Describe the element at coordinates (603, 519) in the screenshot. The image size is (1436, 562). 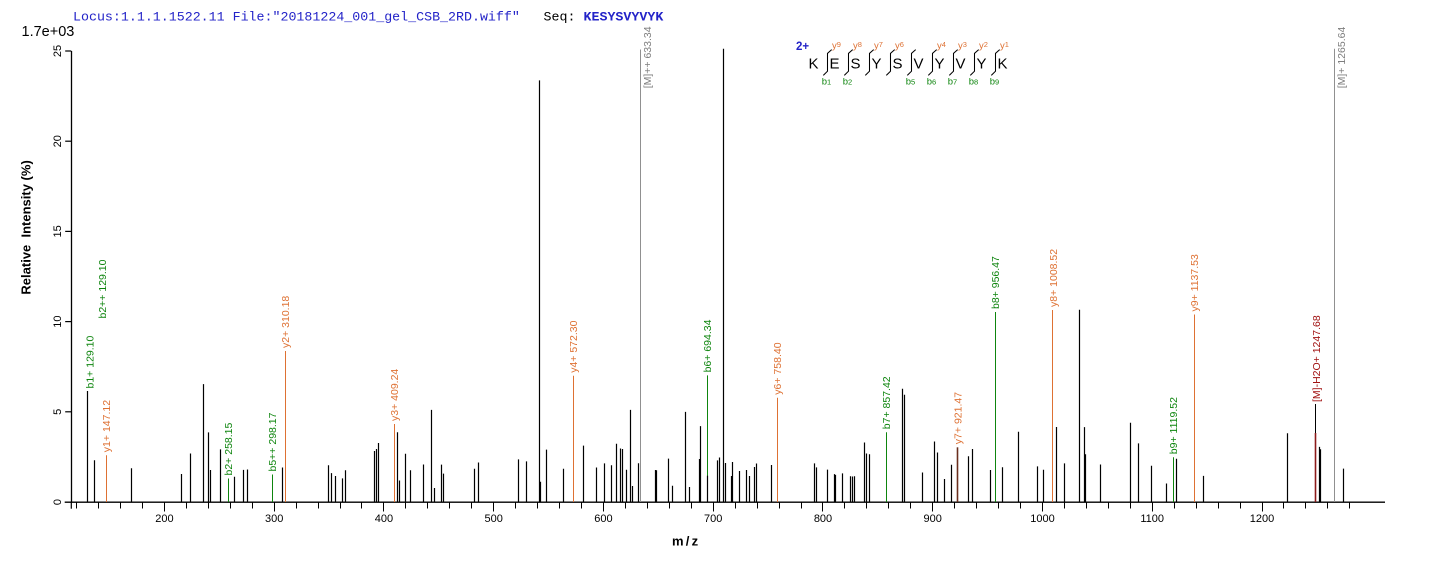
I see `svg-text: 600` at that location.